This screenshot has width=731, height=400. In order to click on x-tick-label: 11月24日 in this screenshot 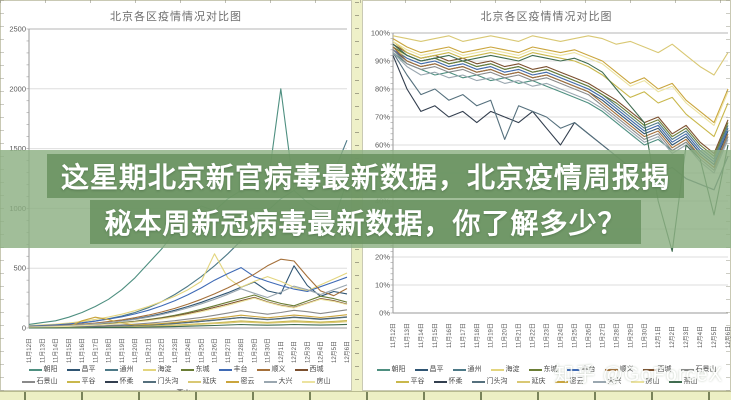, I will do `click(188, 350)`.